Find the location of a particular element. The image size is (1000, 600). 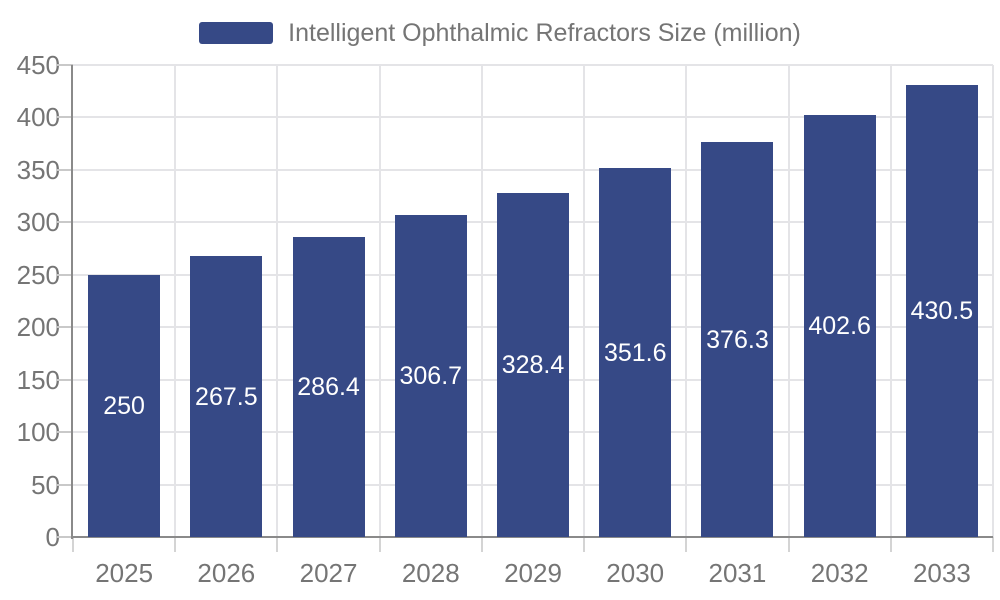

y-axis-label: 350 is located at coordinates (38, 169).